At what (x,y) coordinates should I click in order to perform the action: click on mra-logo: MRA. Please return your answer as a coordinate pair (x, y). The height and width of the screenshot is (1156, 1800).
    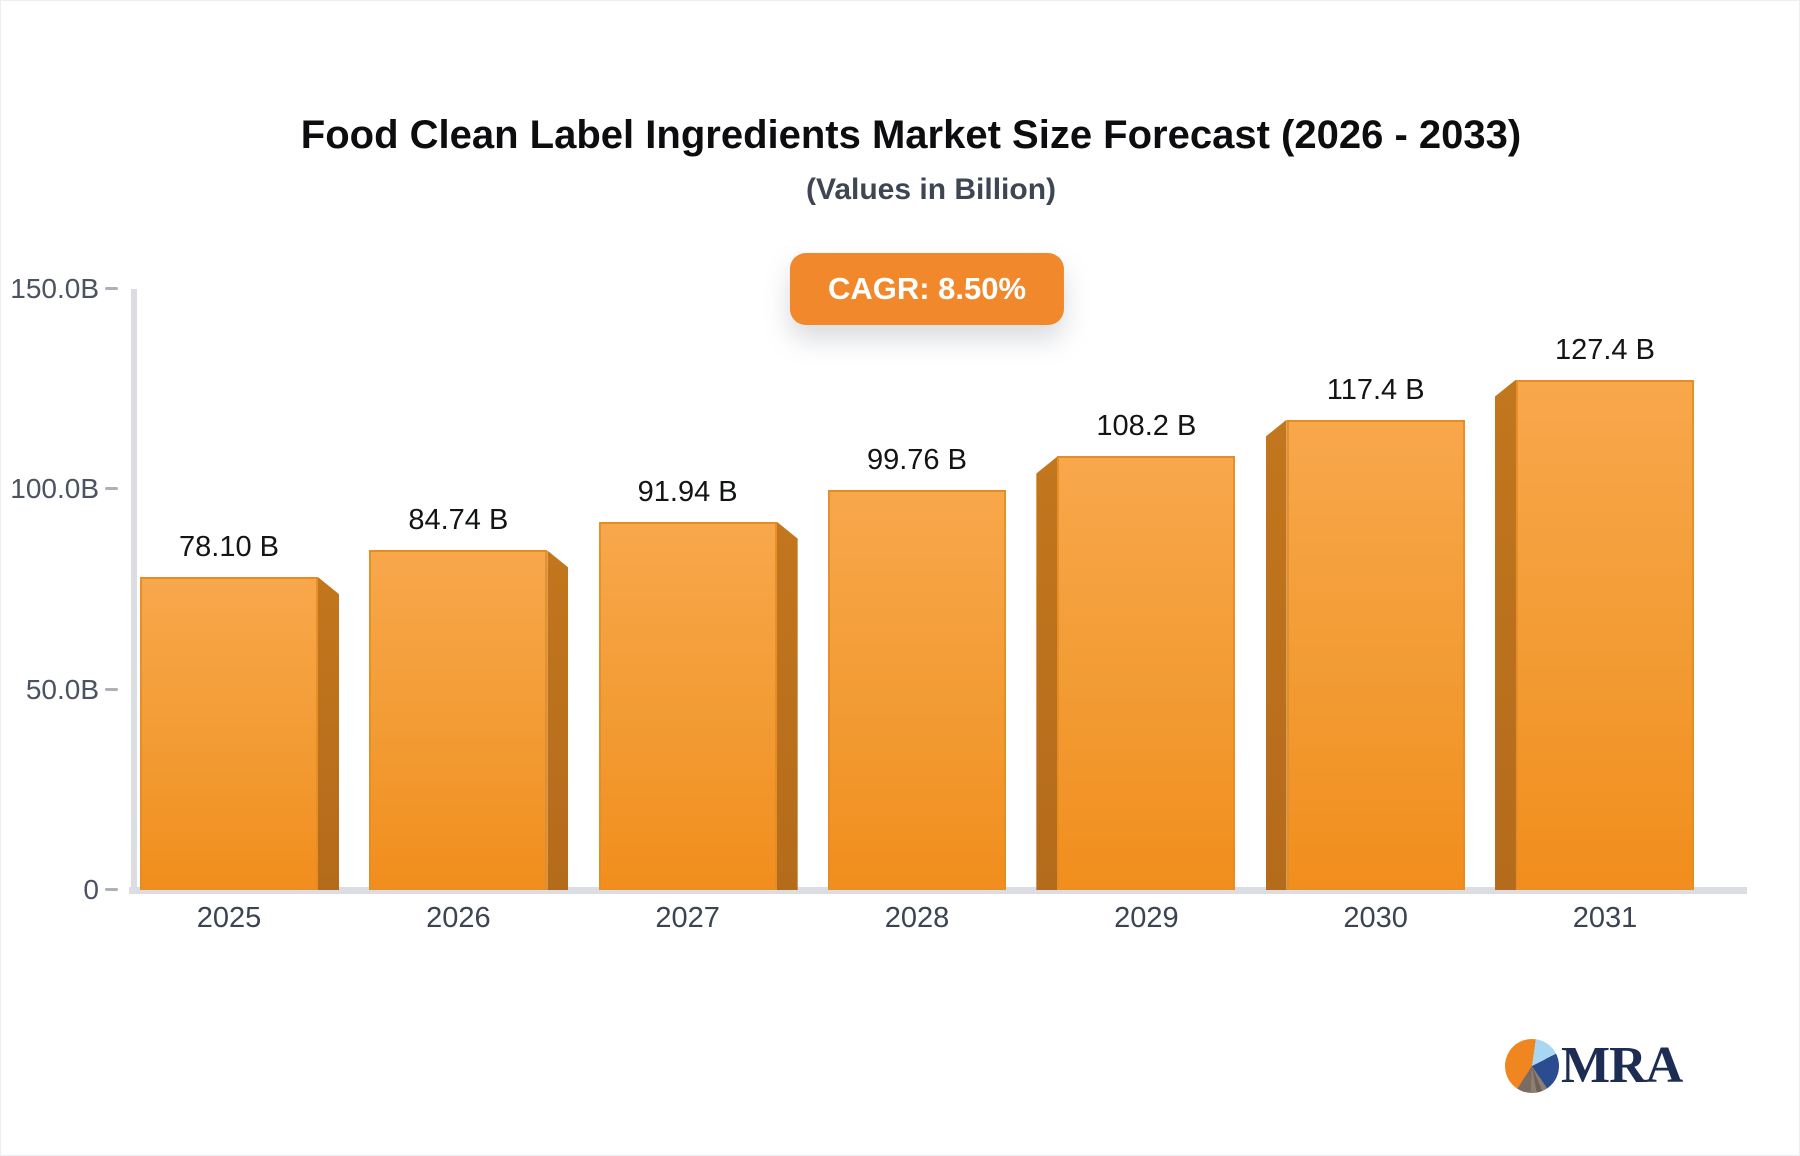
    Looking at the image, I should click on (1594, 1065).